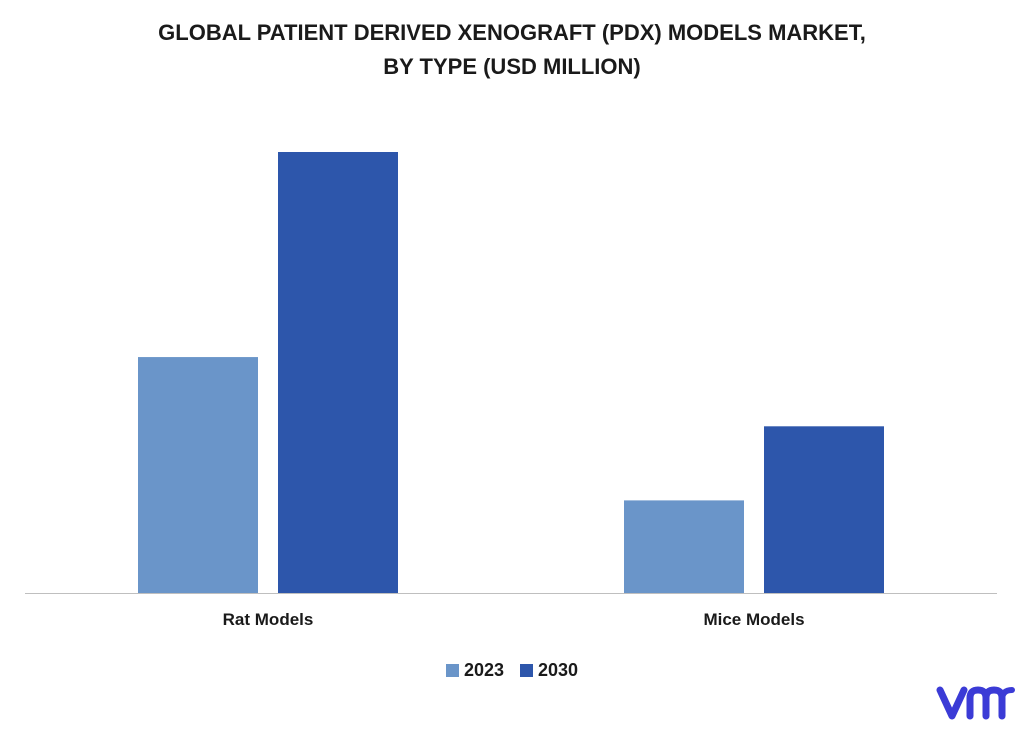  I want to click on bar-mice-models-2023, so click(684, 546).